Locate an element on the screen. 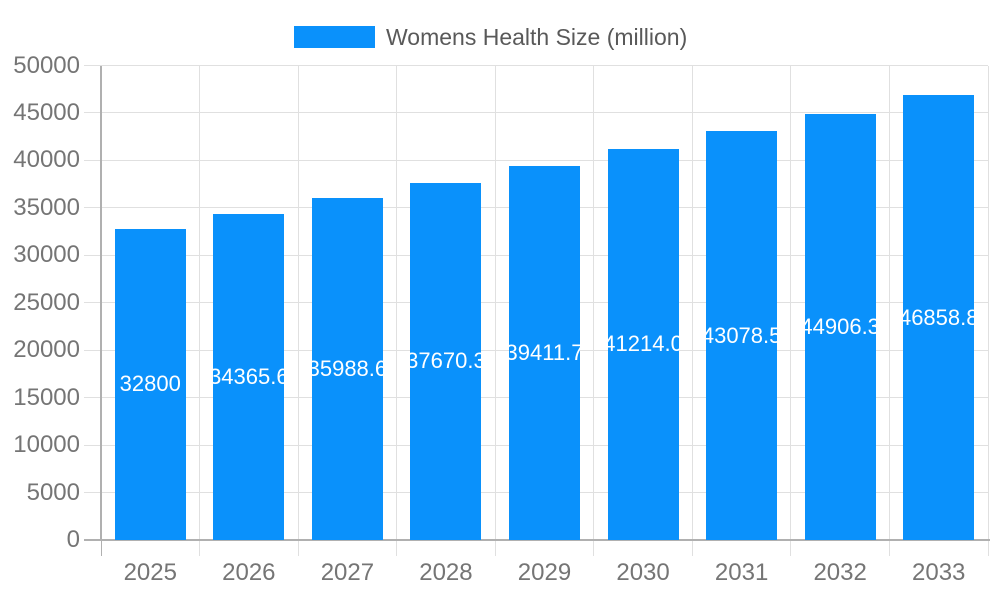  x-axis-label: 2028 is located at coordinates (446, 572).